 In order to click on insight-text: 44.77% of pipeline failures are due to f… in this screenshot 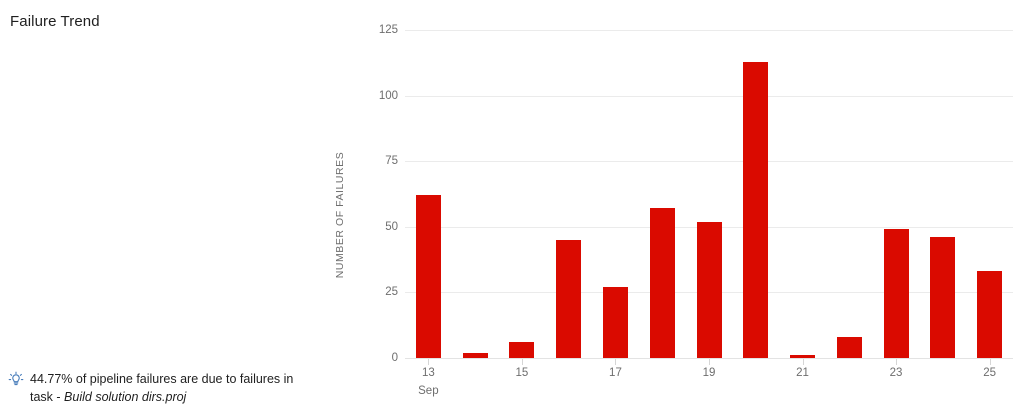, I will do `click(161, 388)`.